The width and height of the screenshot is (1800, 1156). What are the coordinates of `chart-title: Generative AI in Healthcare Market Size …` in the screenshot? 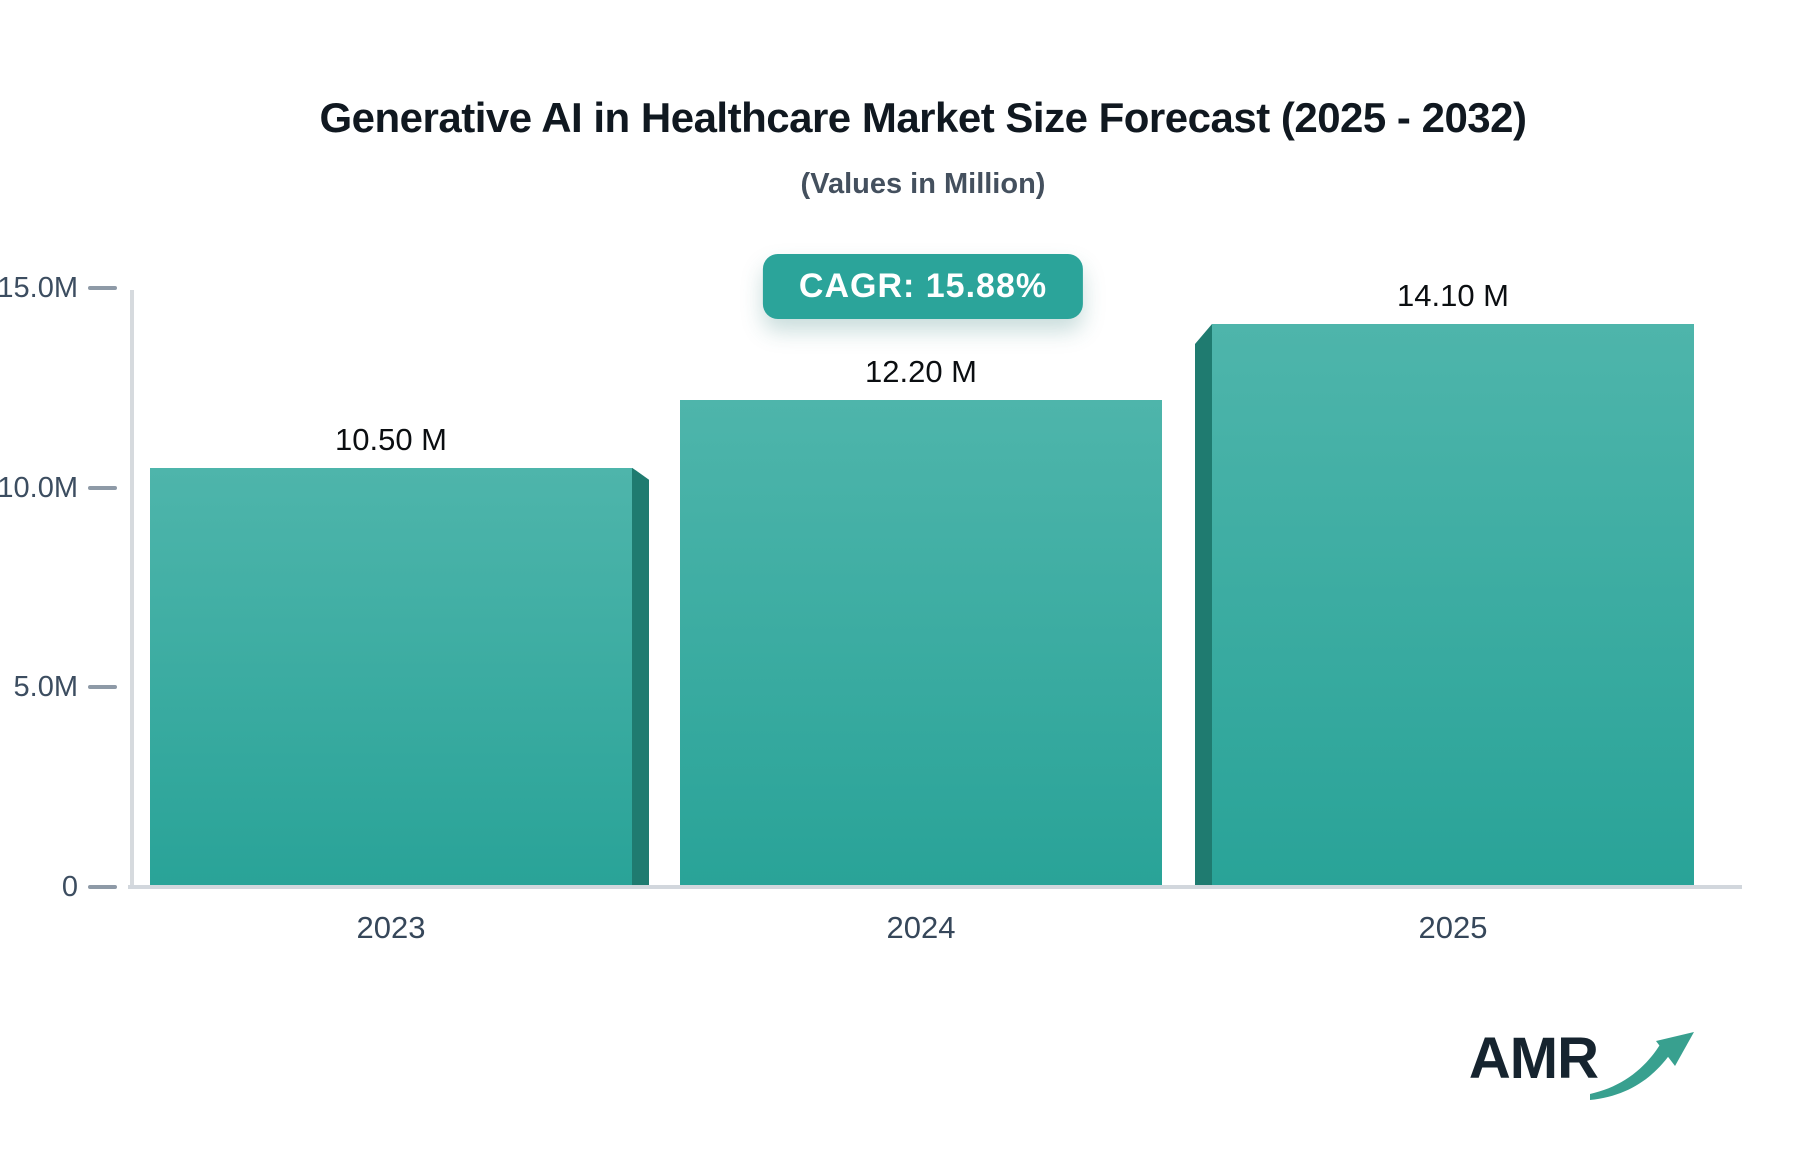 It's located at (923, 117).